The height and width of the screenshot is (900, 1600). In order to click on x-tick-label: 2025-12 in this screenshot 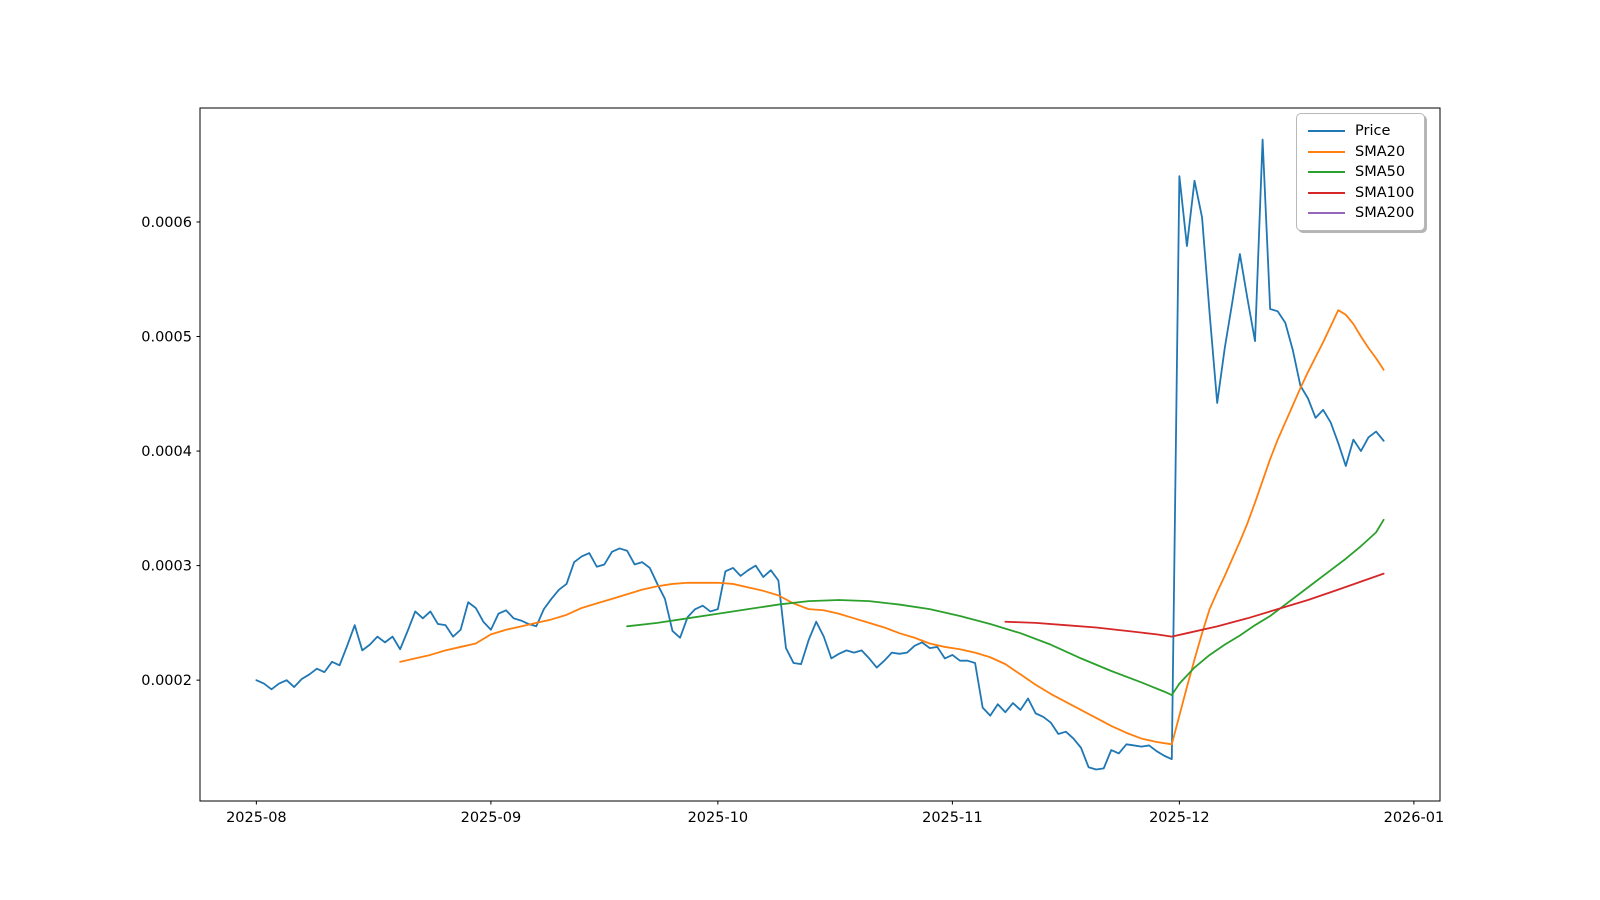, I will do `click(1179, 818)`.